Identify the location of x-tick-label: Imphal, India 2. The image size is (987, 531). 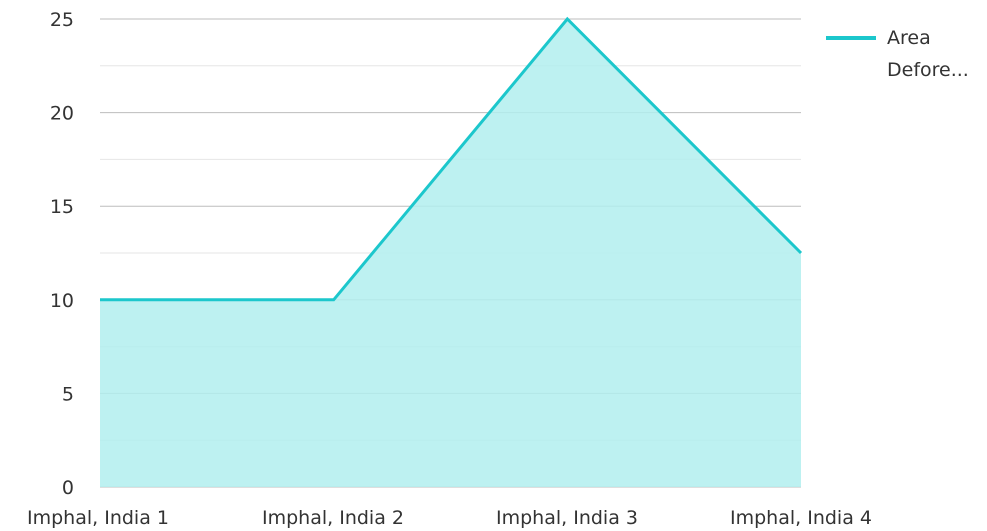
(333, 518).